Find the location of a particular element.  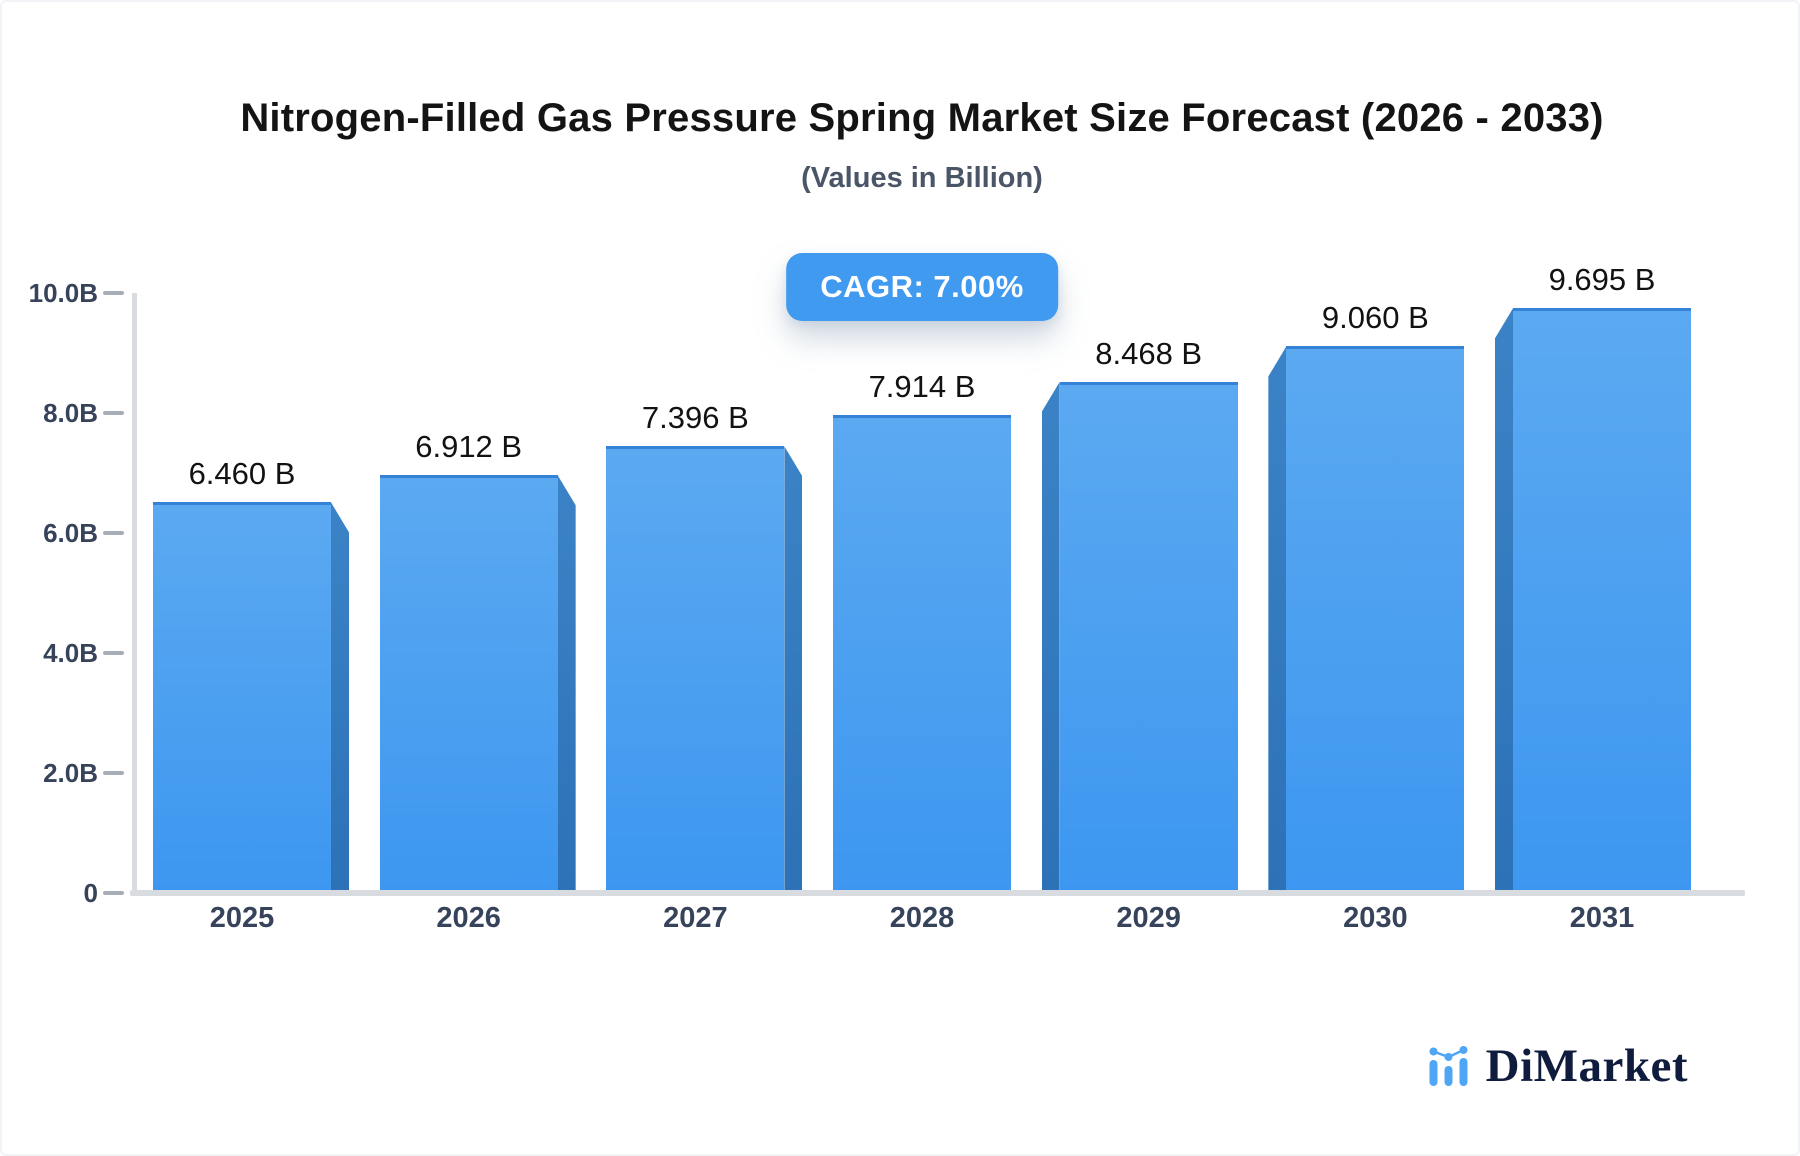

cagr-badge: CAGR: 7.00% is located at coordinates (922, 287).